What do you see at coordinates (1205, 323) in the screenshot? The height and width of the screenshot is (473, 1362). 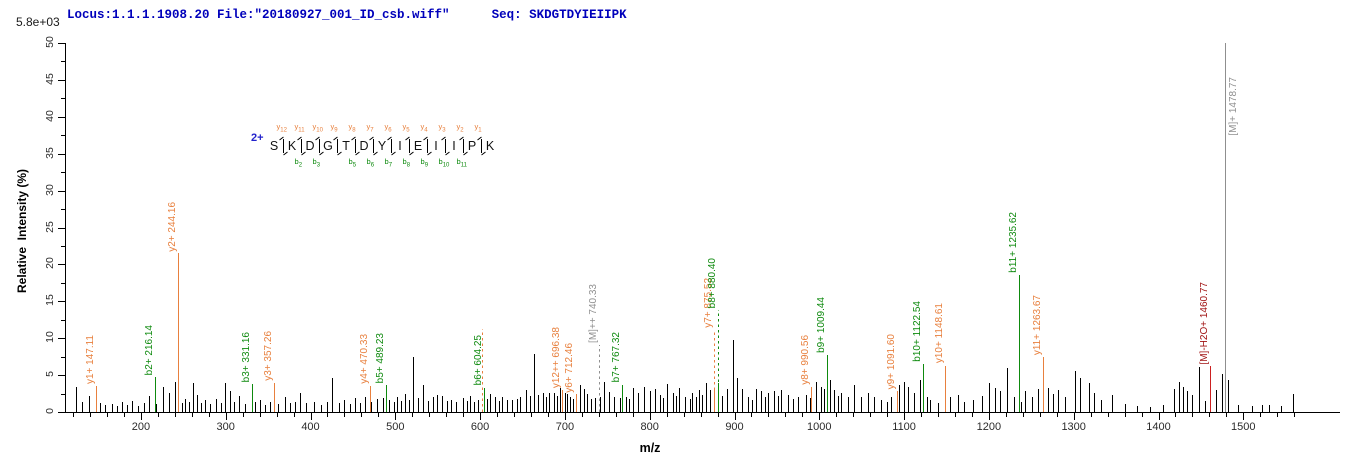 I see `ion-peak-M-H2O-label: [M]-H2O+ 1460.77` at bounding box center [1205, 323].